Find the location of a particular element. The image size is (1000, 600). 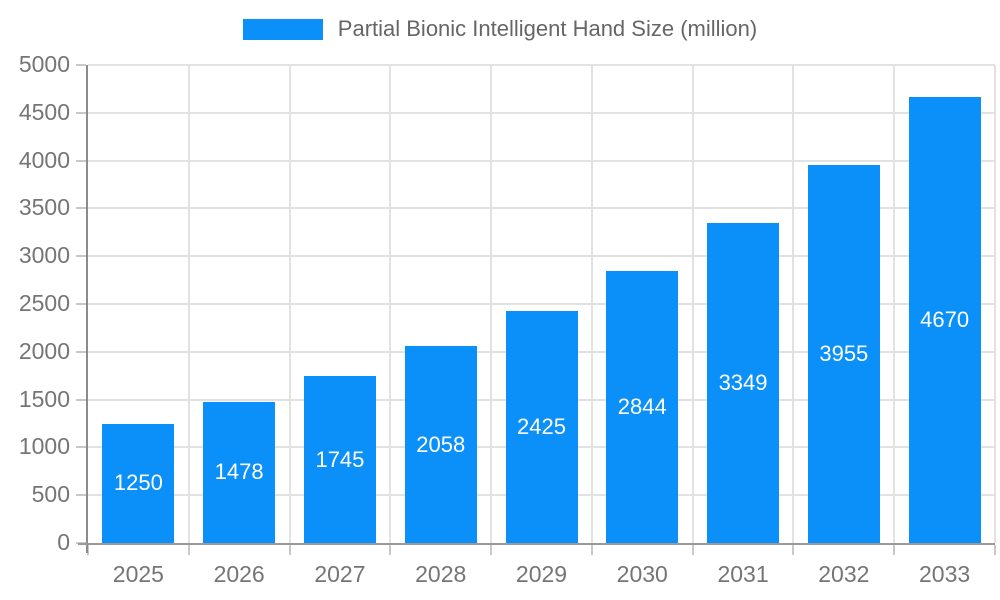

y-axis-line is located at coordinates (87, 309).